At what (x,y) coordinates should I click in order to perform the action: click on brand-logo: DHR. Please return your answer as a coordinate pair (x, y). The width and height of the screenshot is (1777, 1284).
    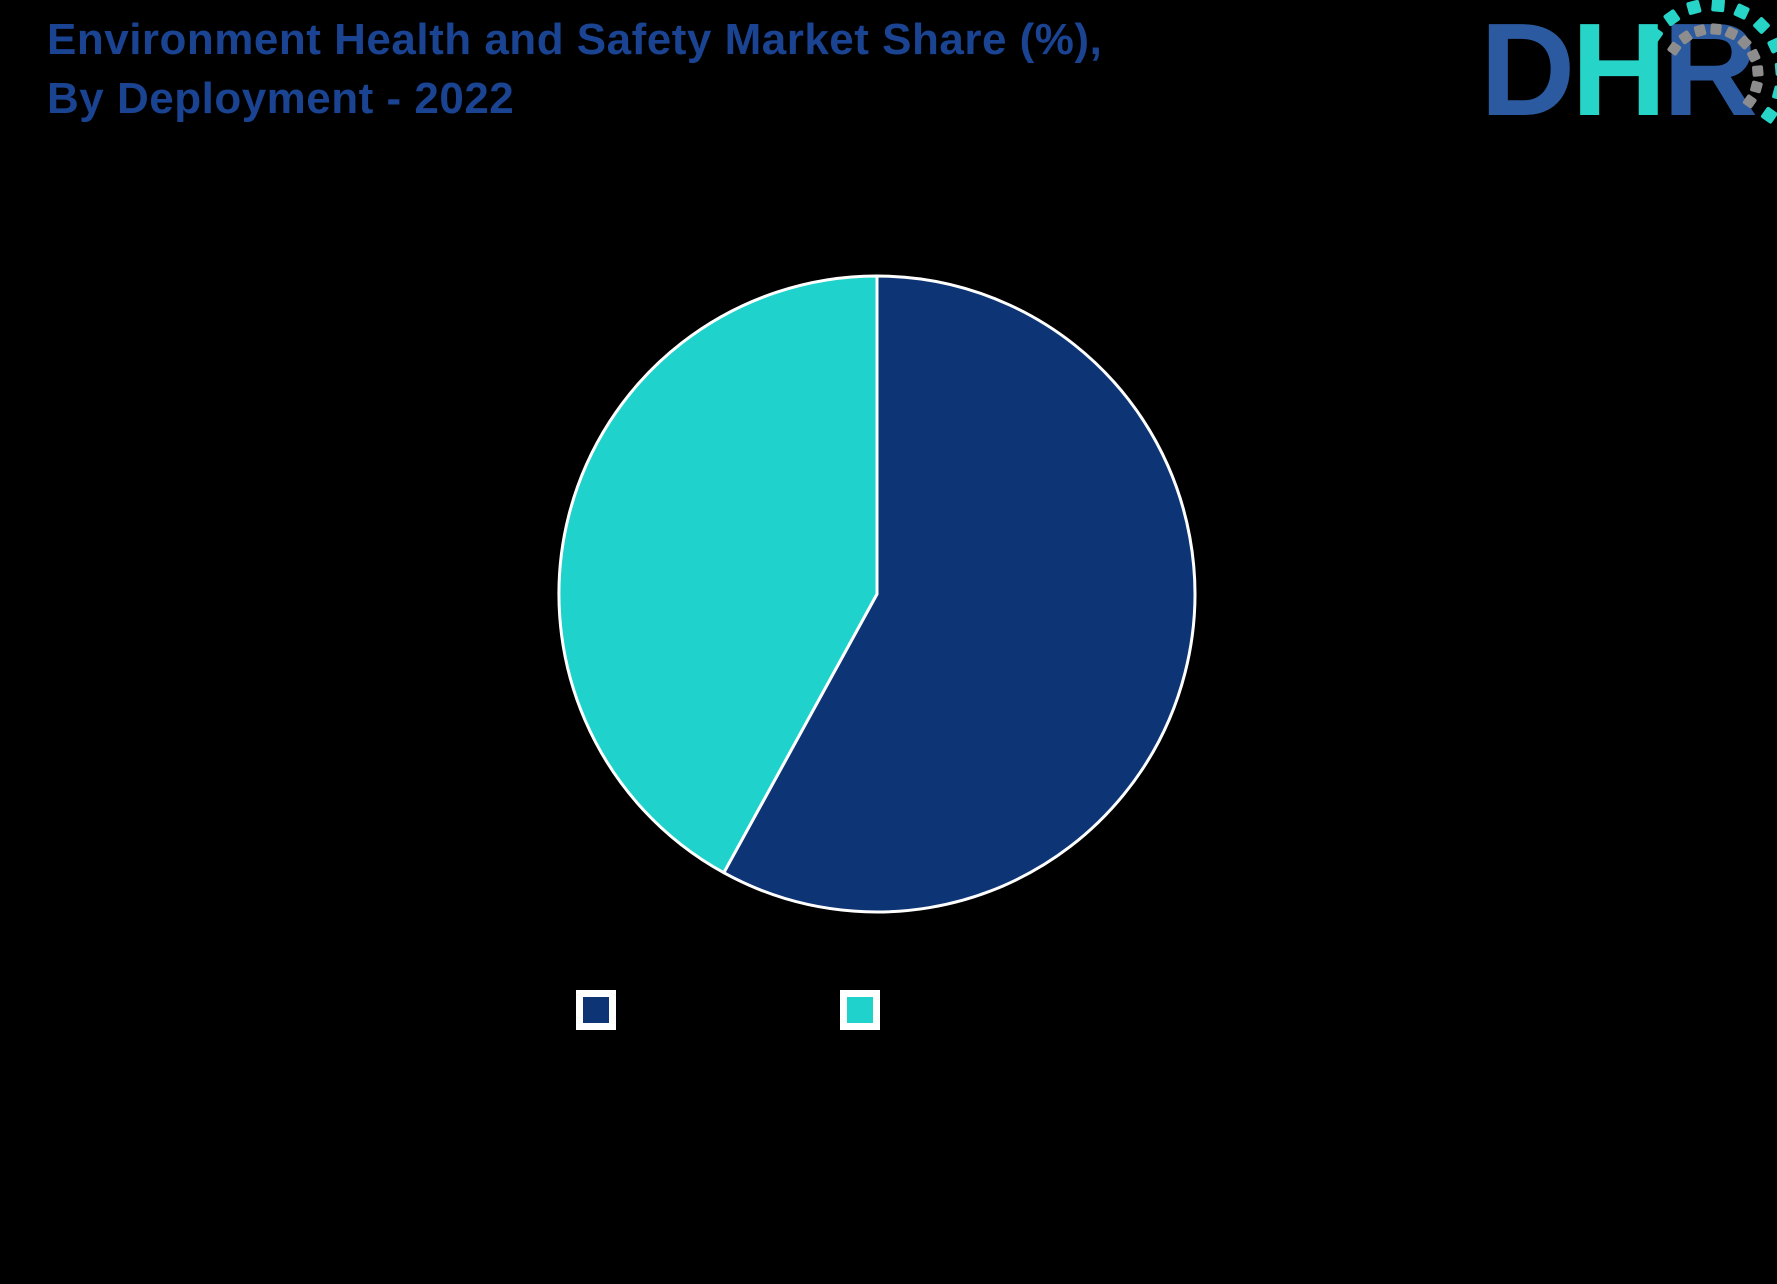
    Looking at the image, I should click on (1628, 71).